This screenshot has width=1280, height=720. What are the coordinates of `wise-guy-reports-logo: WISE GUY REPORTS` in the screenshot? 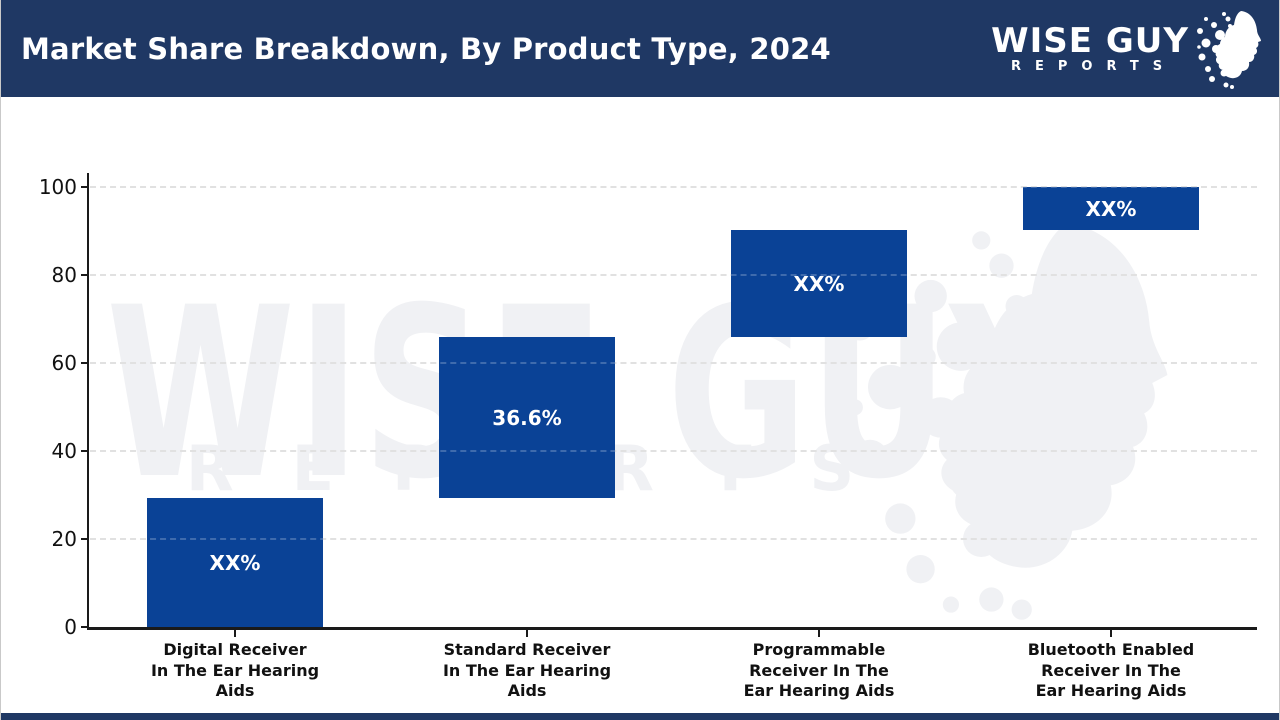 It's located at (1128, 49).